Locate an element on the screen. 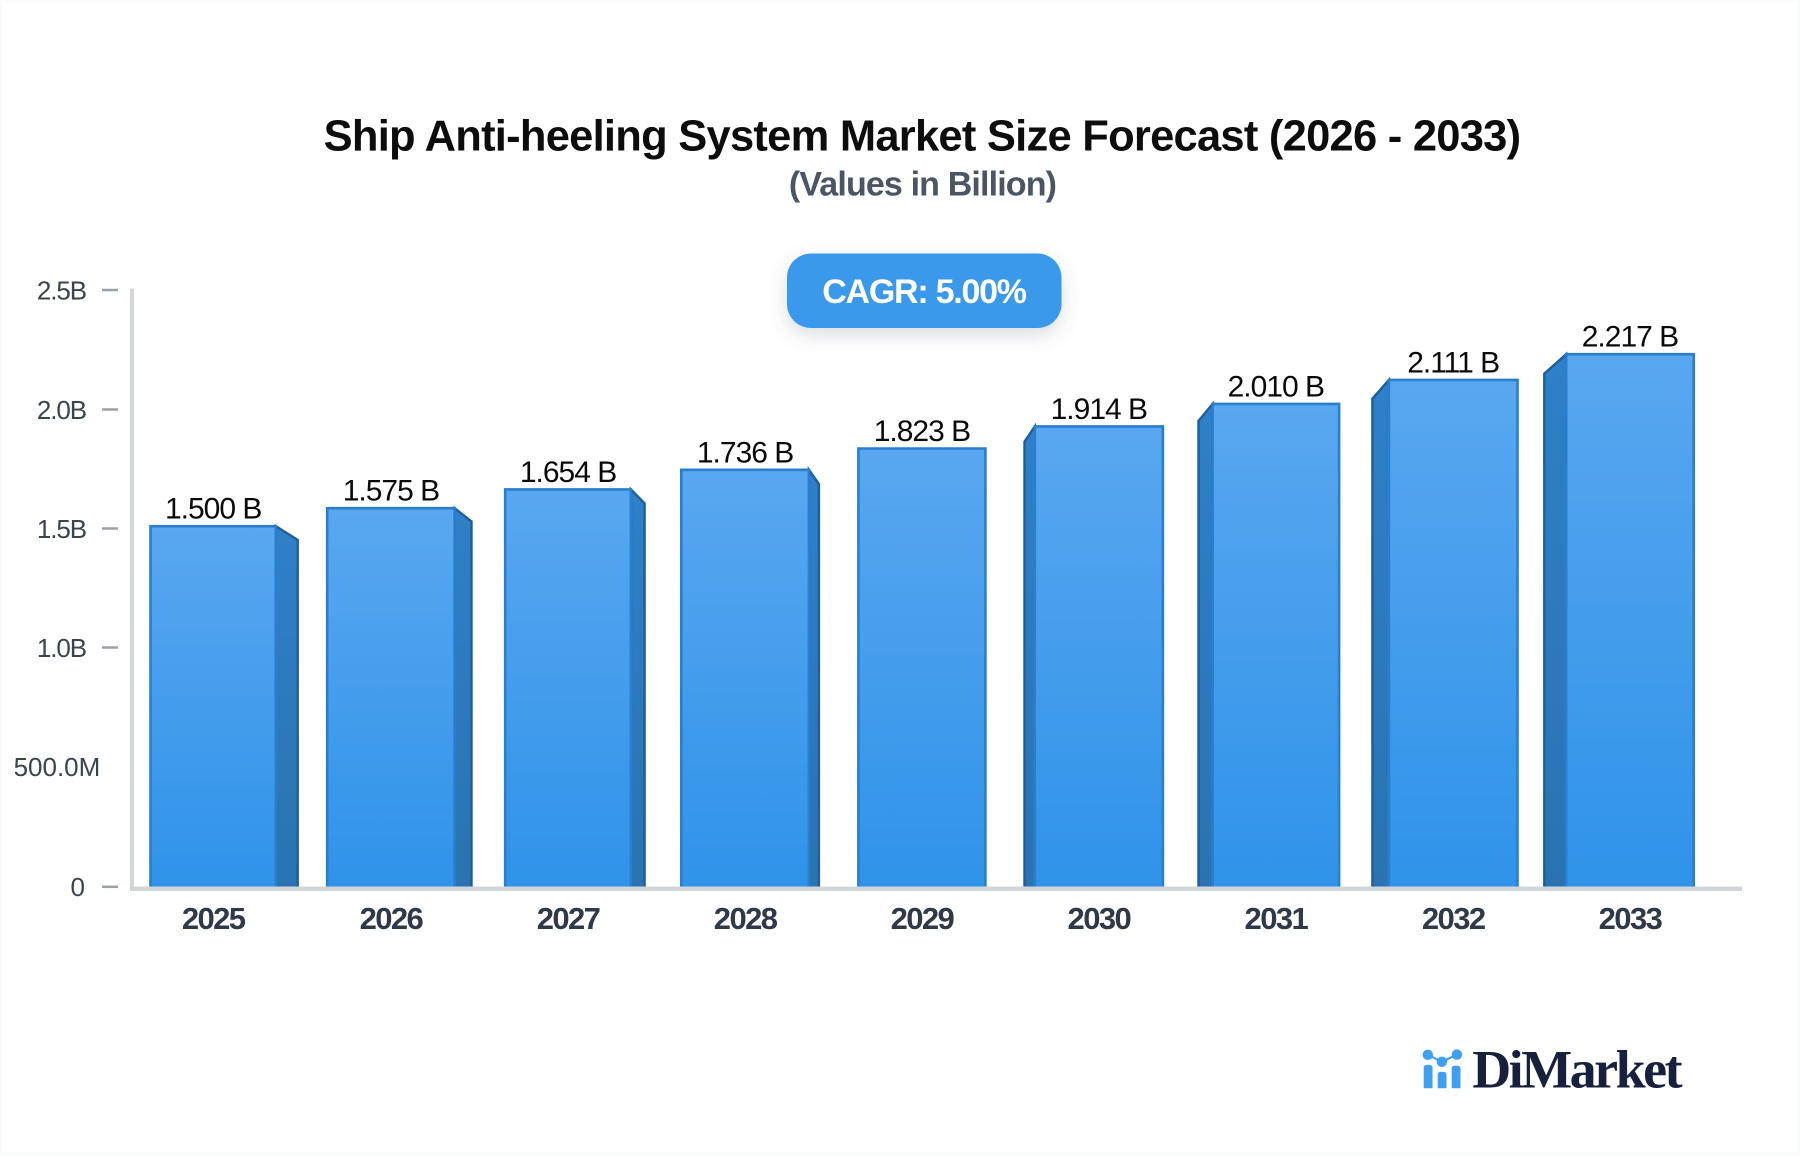 The width and height of the screenshot is (1800, 1156). svg-text: 1.823 B is located at coordinates (922, 431).